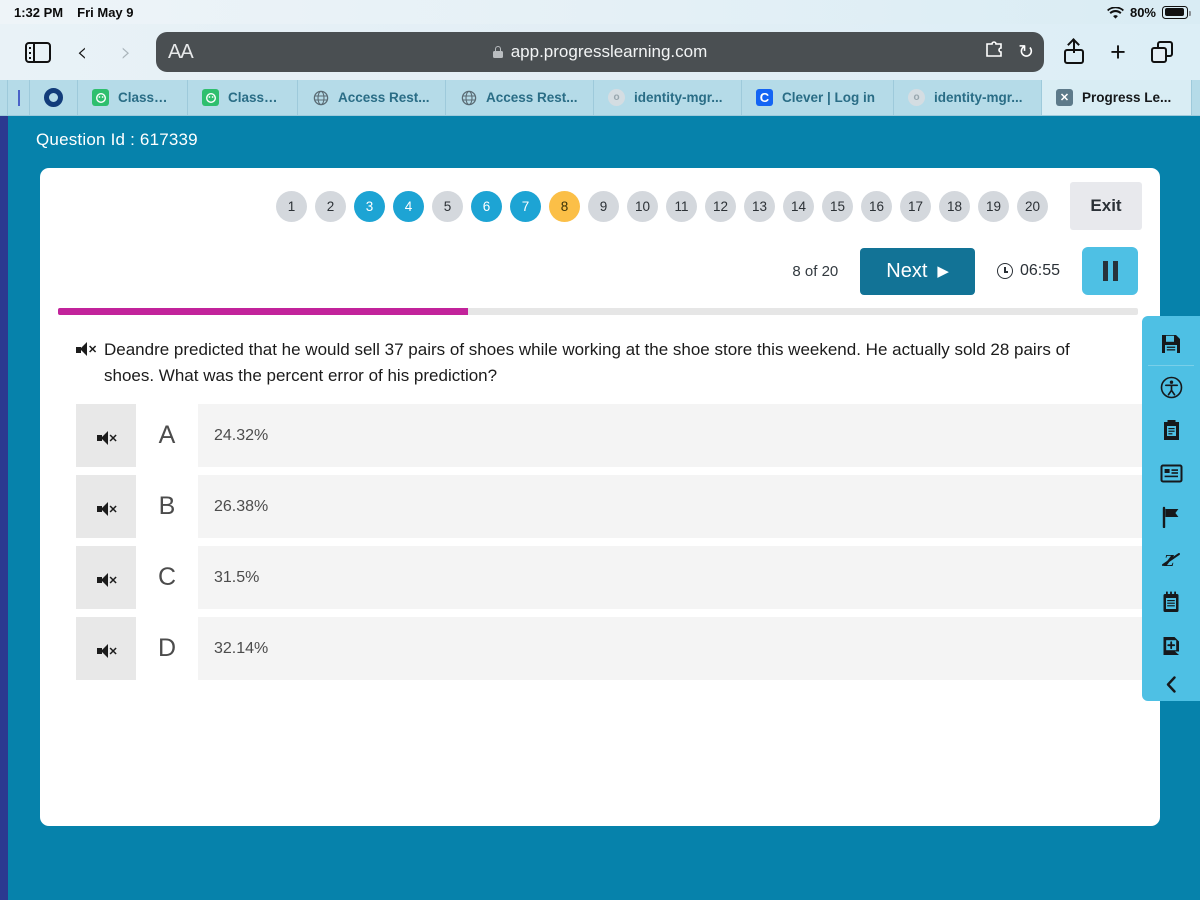  Describe the element at coordinates (1032, 206) in the screenshot. I see `question-pill-20: 20` at that location.